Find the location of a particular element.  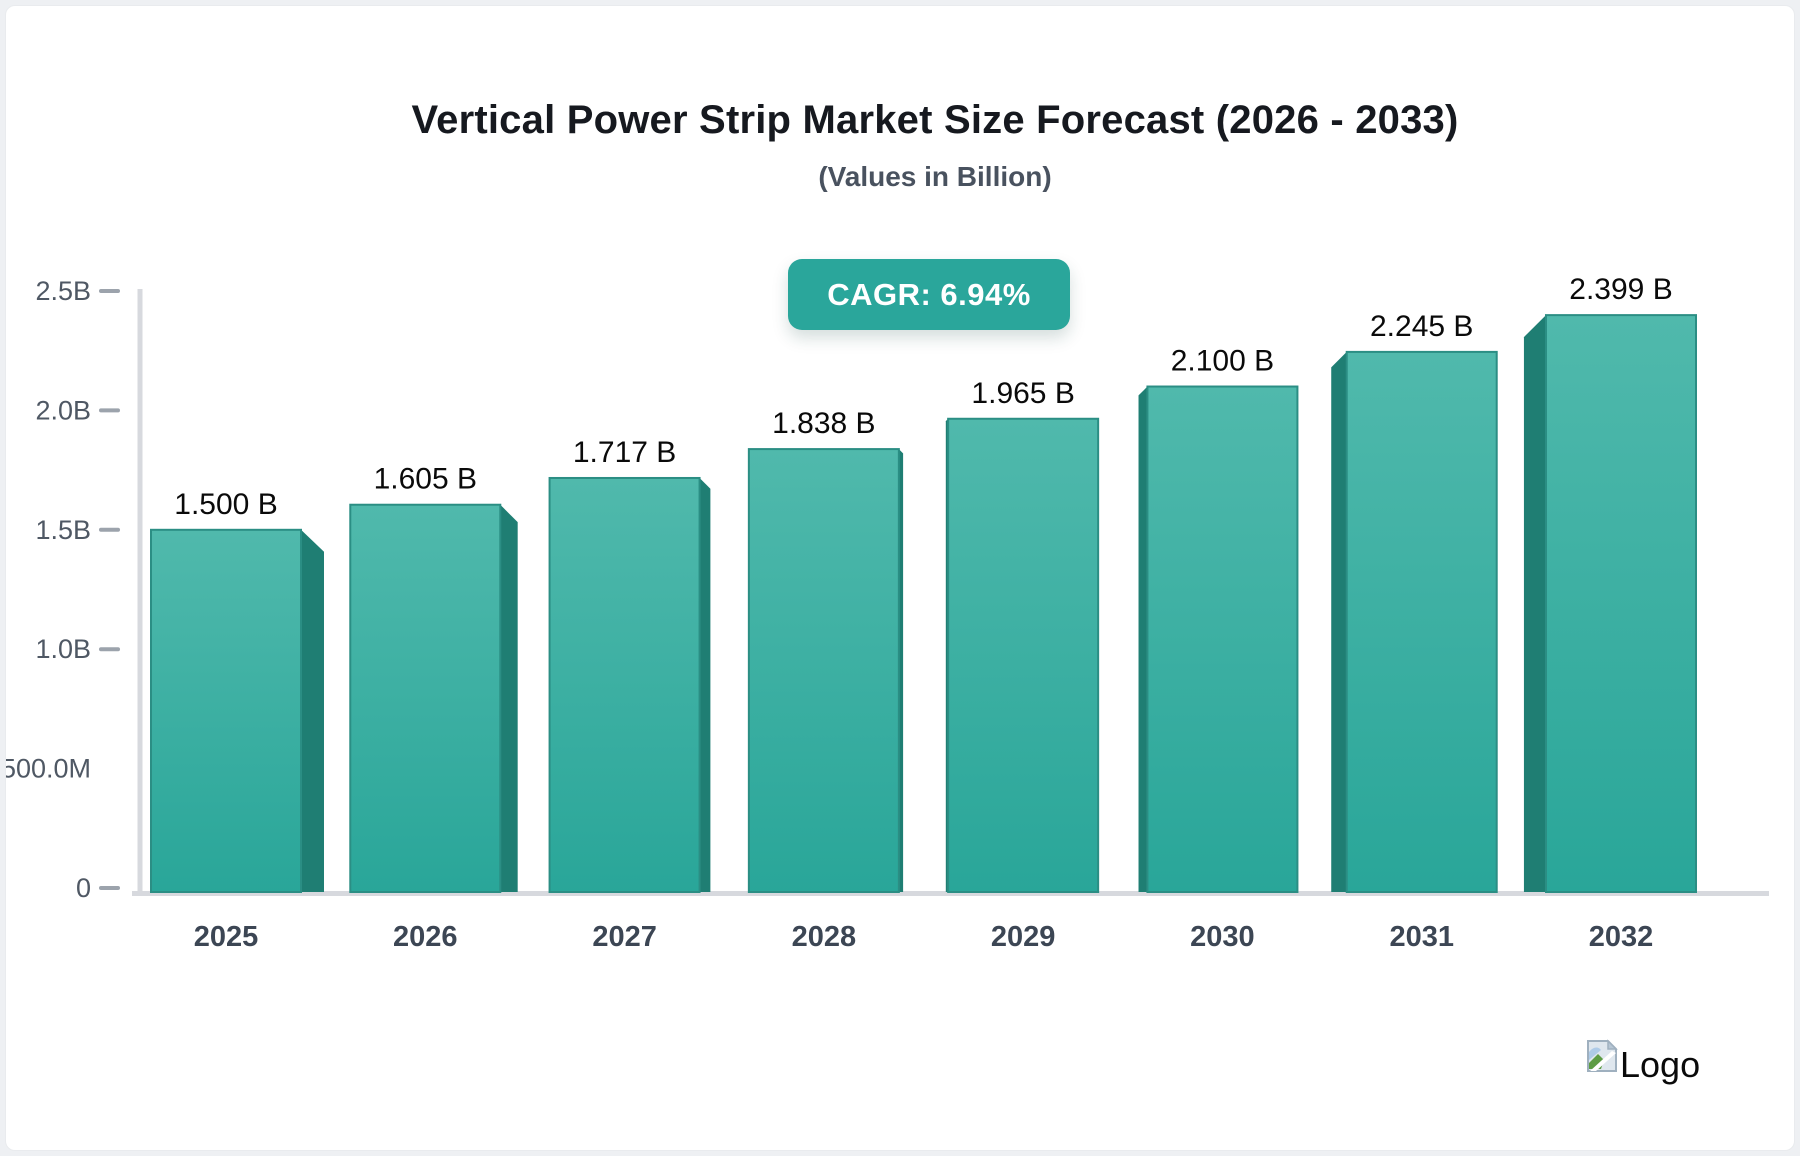

bar-value-label: 2.399 B is located at coordinates (1620, 289).